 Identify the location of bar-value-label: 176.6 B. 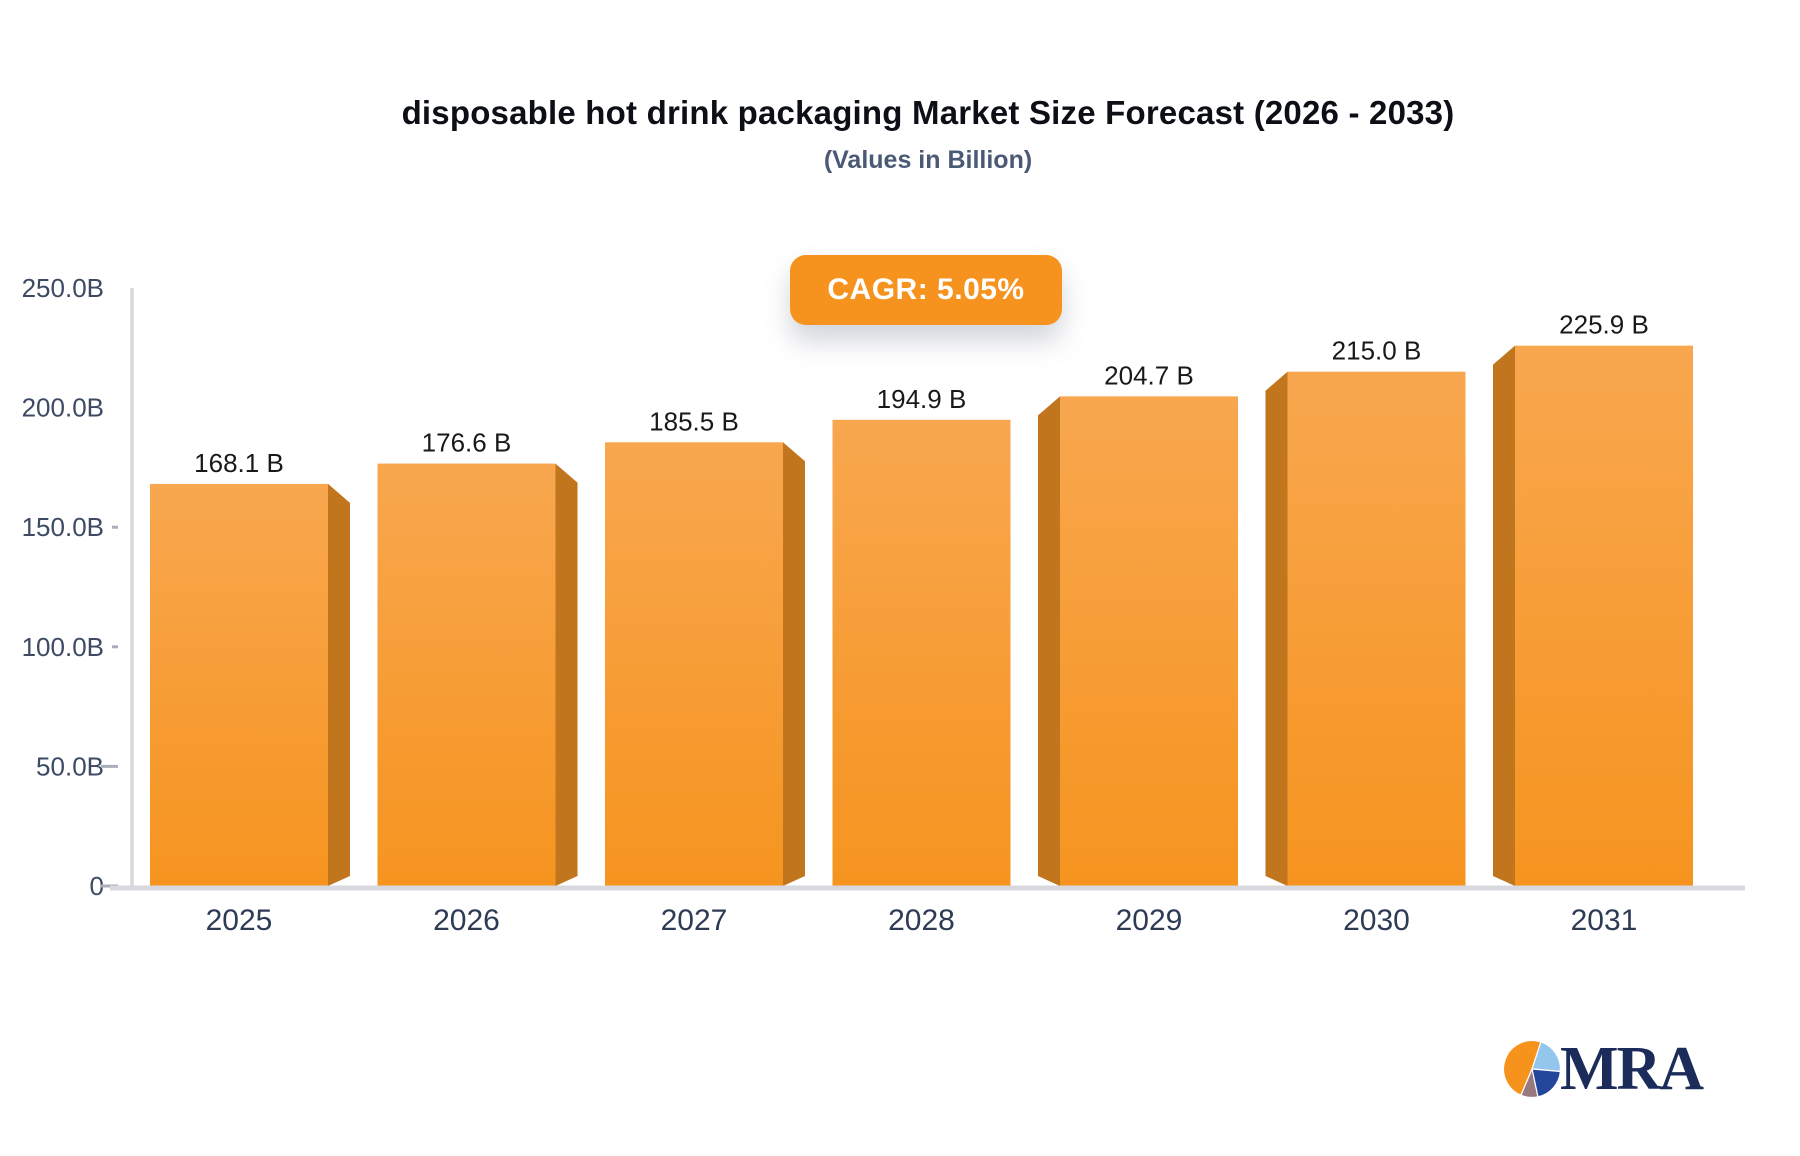
(467, 443).